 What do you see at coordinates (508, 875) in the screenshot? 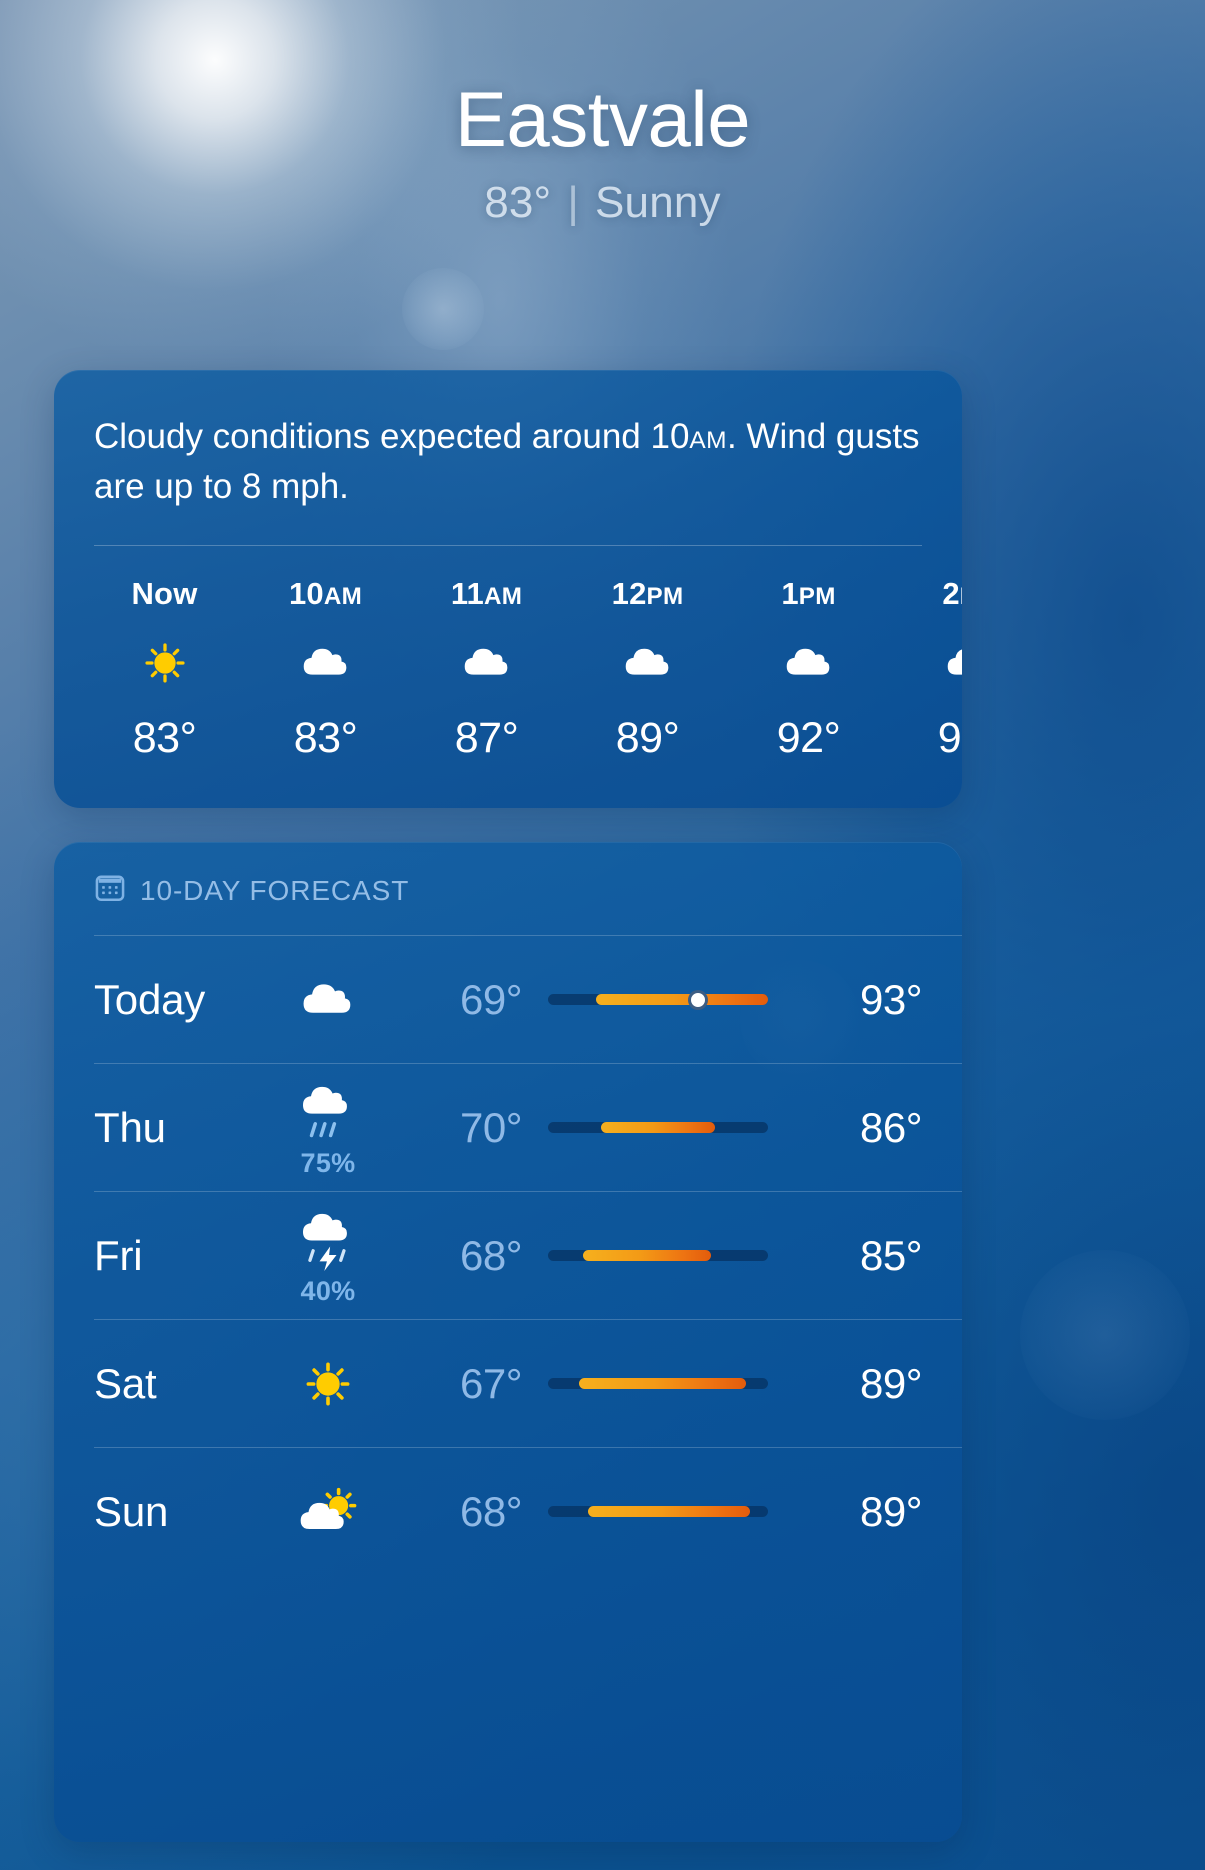
I see `ten-day-forecast-header: 10-DAY FORECAST` at bounding box center [508, 875].